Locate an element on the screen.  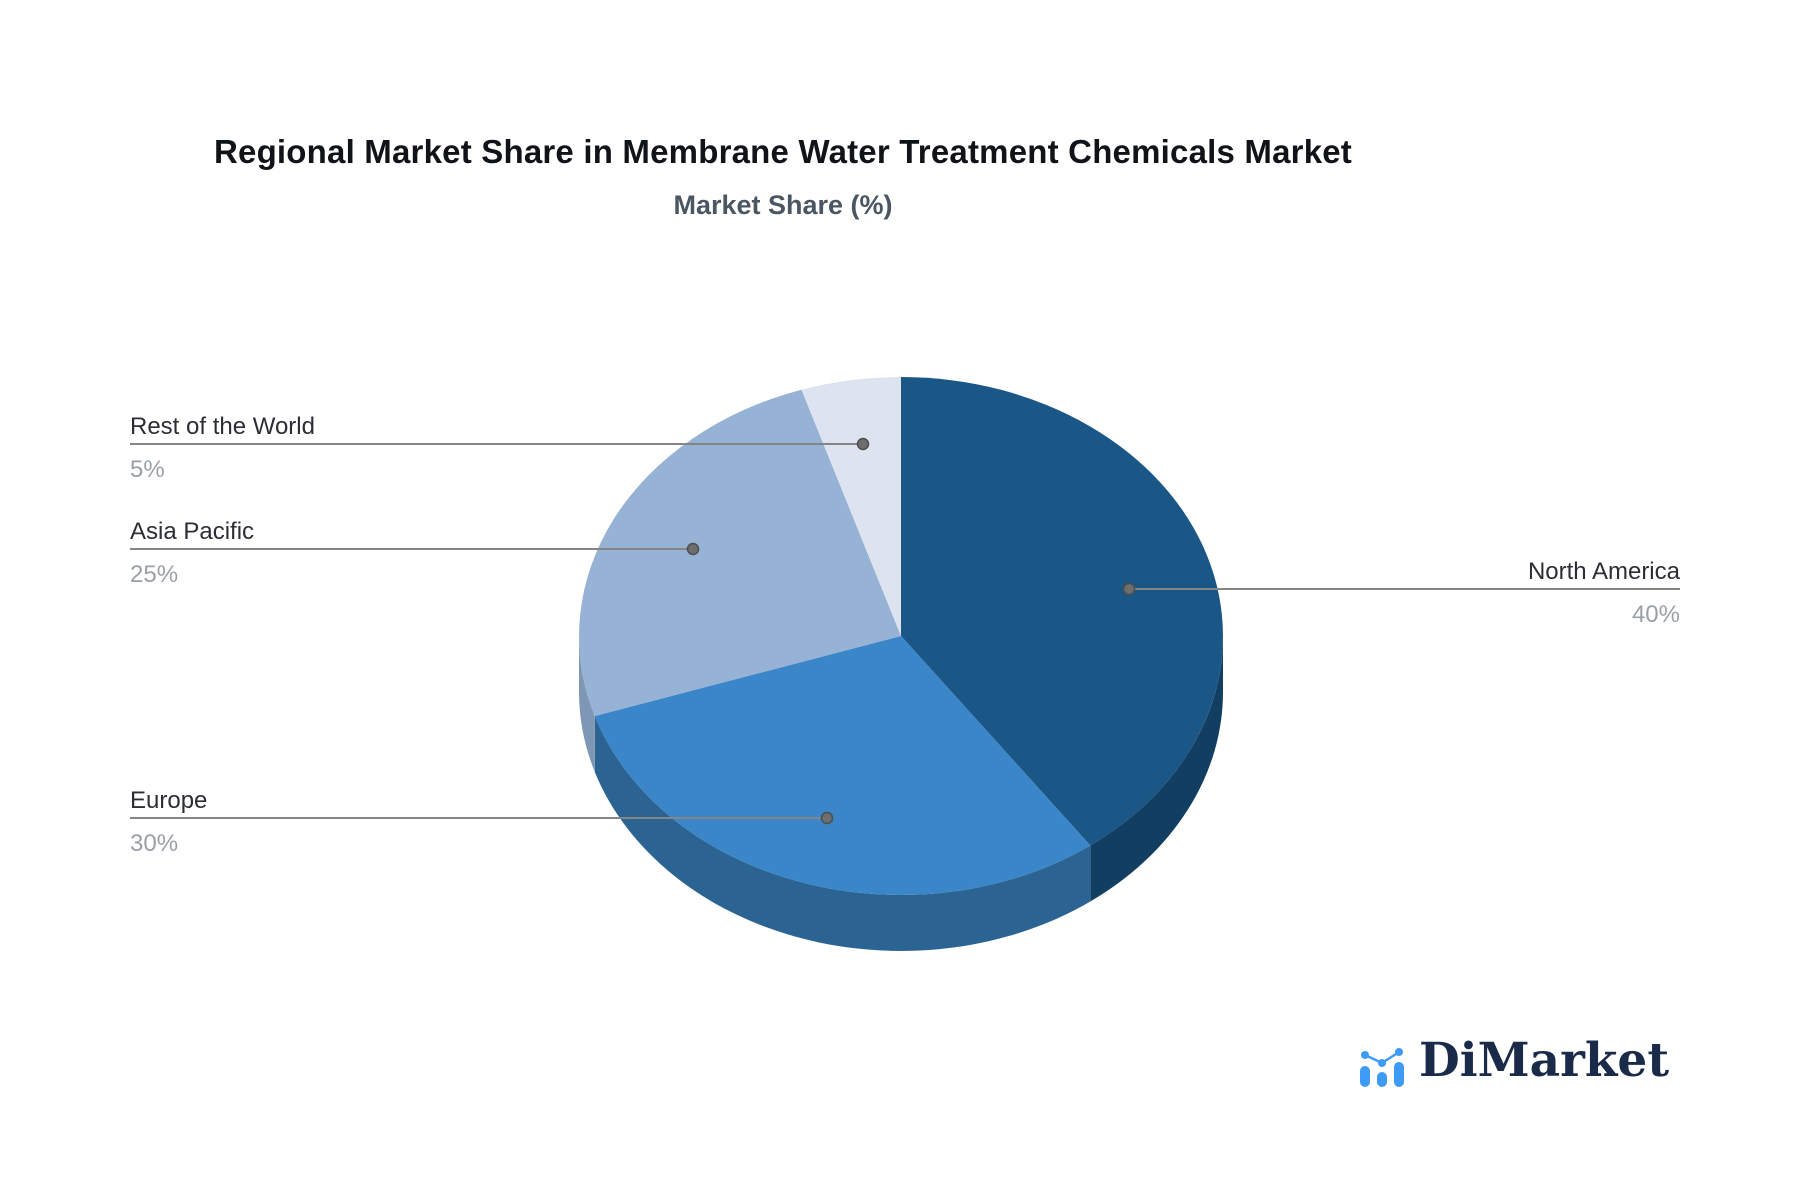
pie-slice-side-europe is located at coordinates (842, 833).